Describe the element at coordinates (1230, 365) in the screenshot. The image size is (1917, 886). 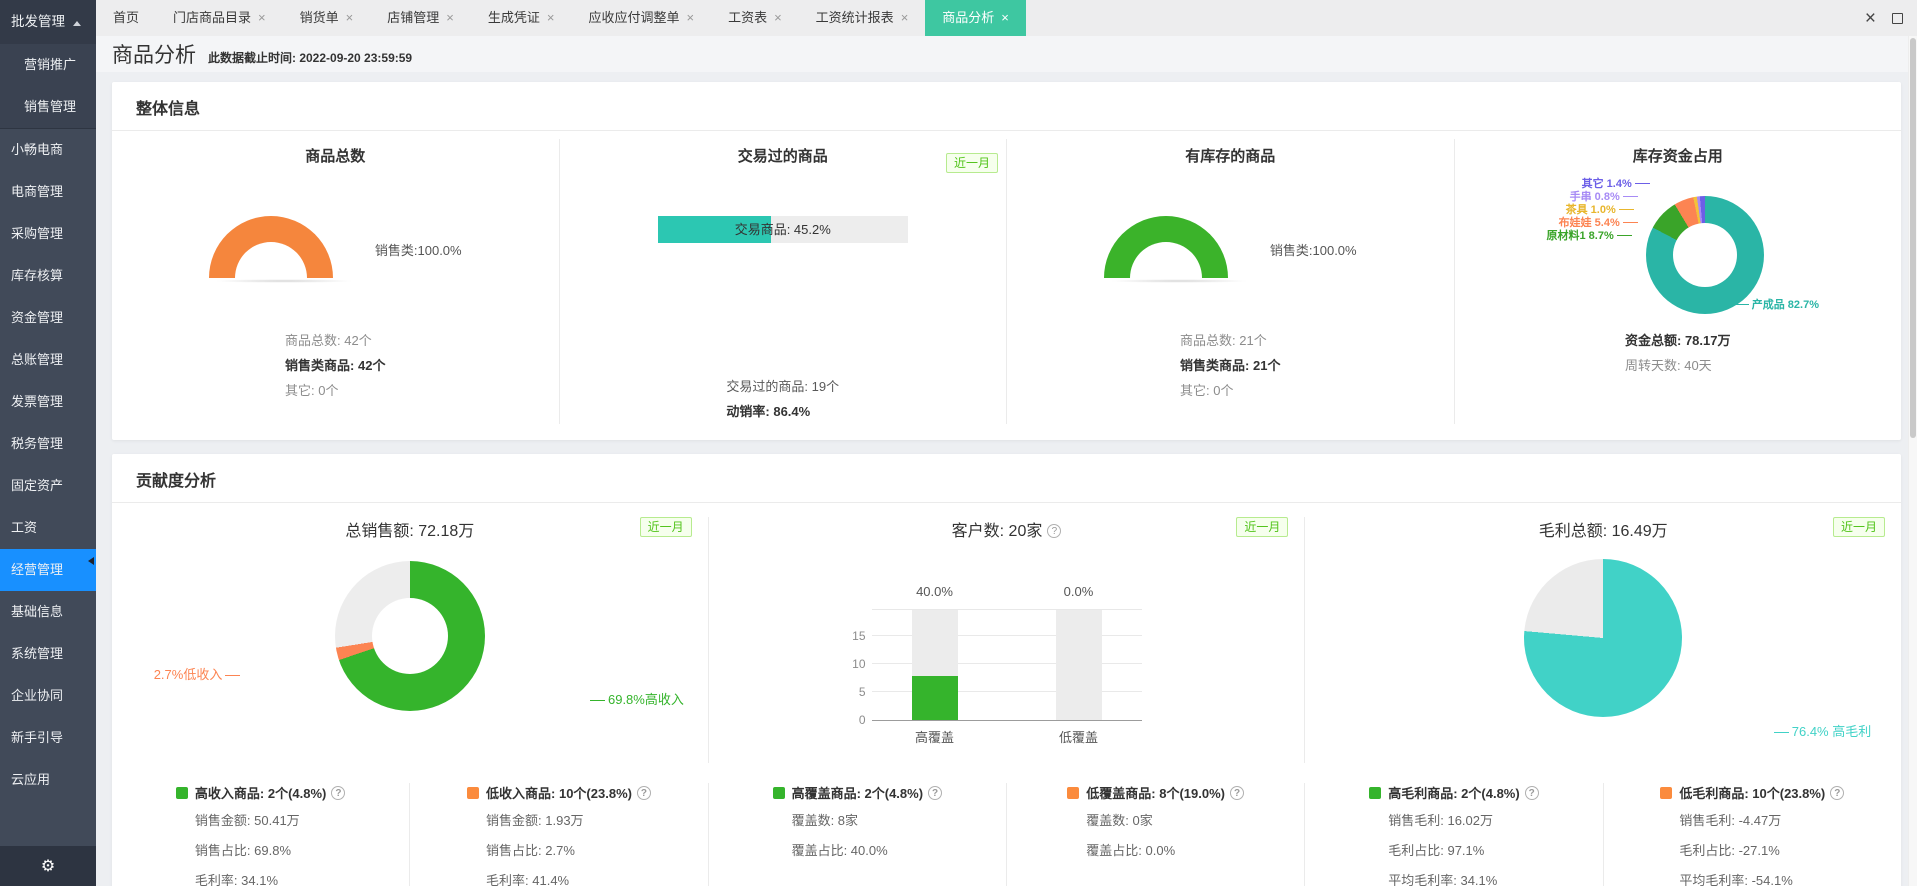
I see `detail-line: 销售类商品: 21个` at that location.